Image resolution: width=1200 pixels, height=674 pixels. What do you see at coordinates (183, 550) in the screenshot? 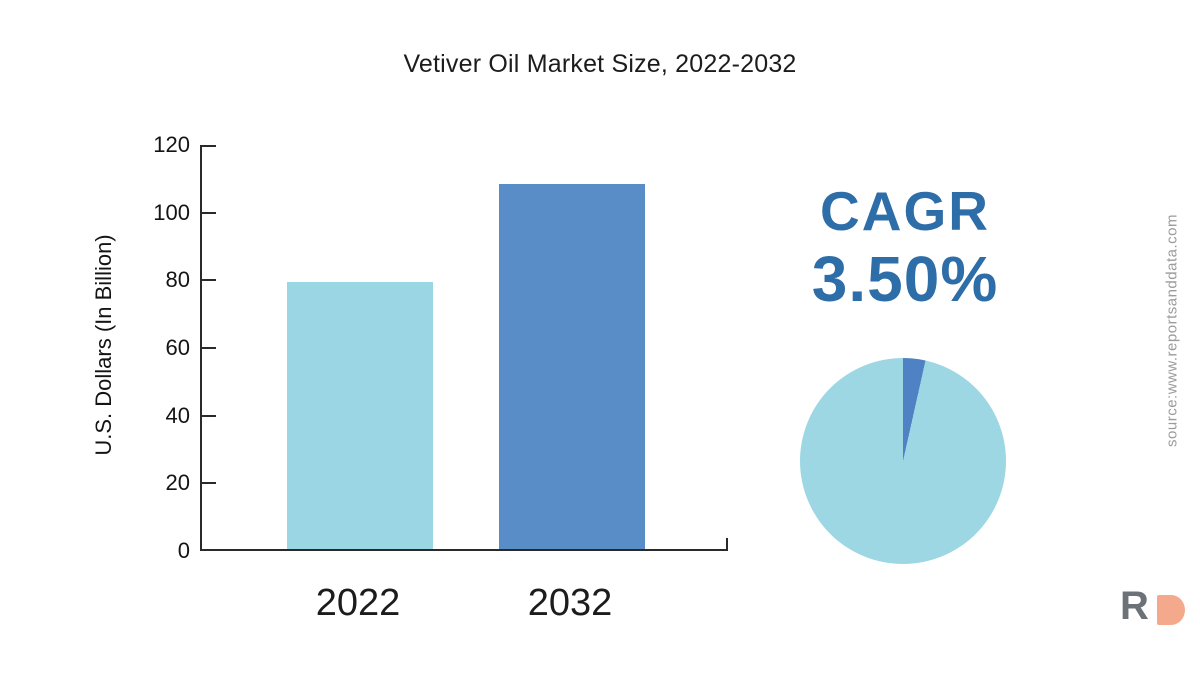
I see `y-tick-label: 0` at bounding box center [183, 550].